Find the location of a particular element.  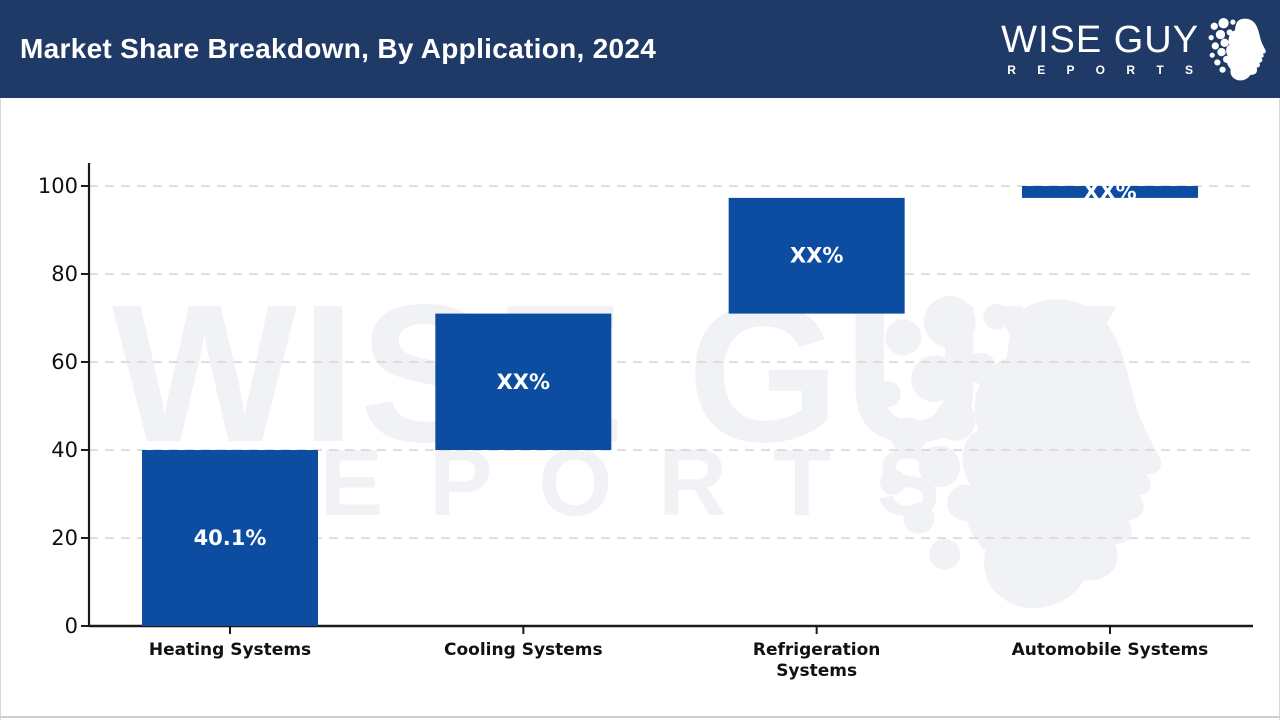

bar-automobile-systems is located at coordinates (1109, 192).